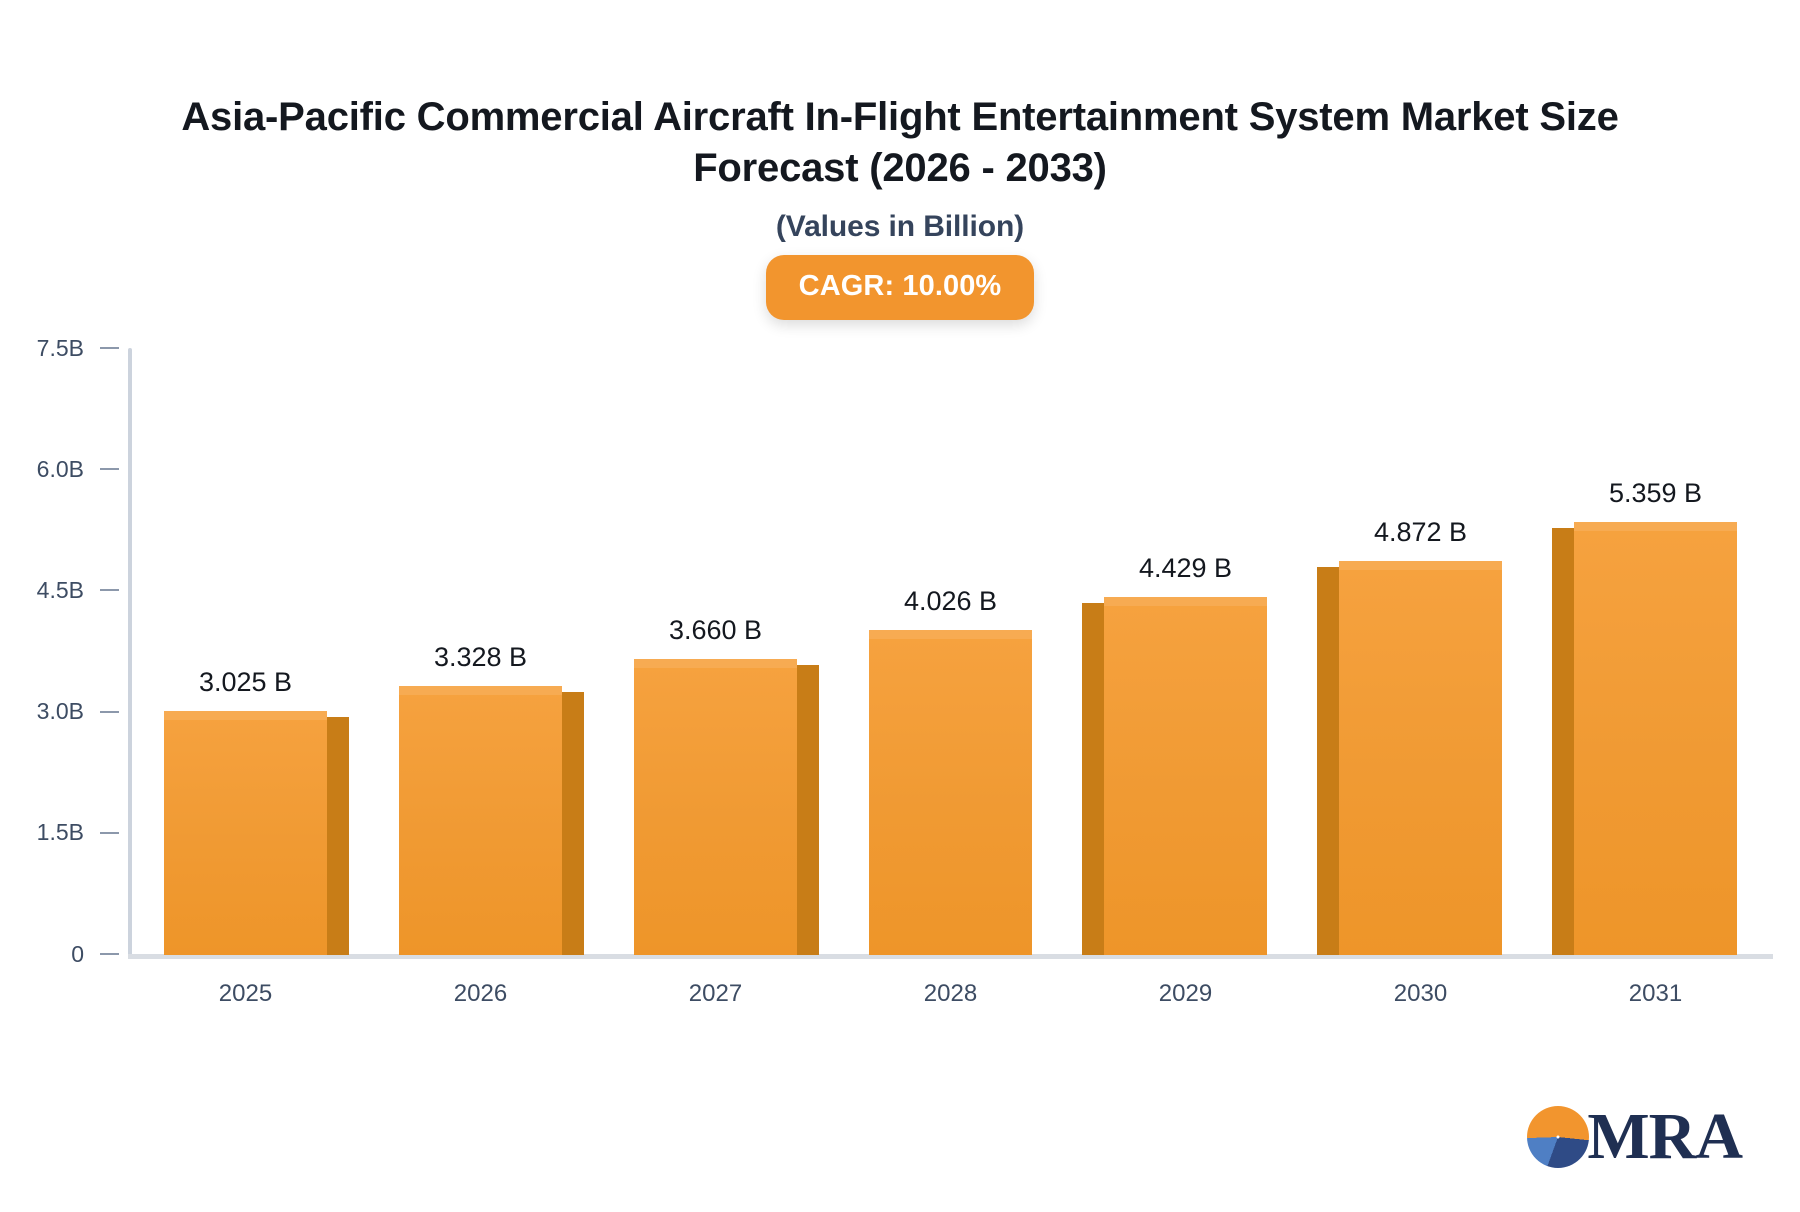 Image resolution: width=1800 pixels, height=1212 pixels. Describe the element at coordinates (1420, 532) in the screenshot. I see `bar-value-label: 4.872 B` at that location.